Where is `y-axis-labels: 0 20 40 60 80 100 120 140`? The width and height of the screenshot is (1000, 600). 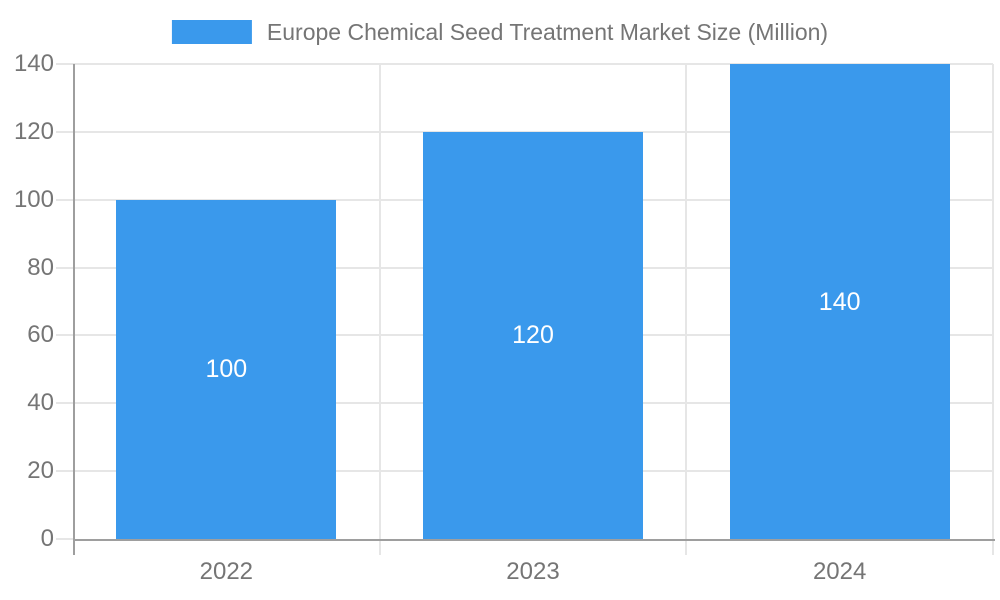 y-axis-labels: 0 20 40 60 80 100 120 140 is located at coordinates (27, 300).